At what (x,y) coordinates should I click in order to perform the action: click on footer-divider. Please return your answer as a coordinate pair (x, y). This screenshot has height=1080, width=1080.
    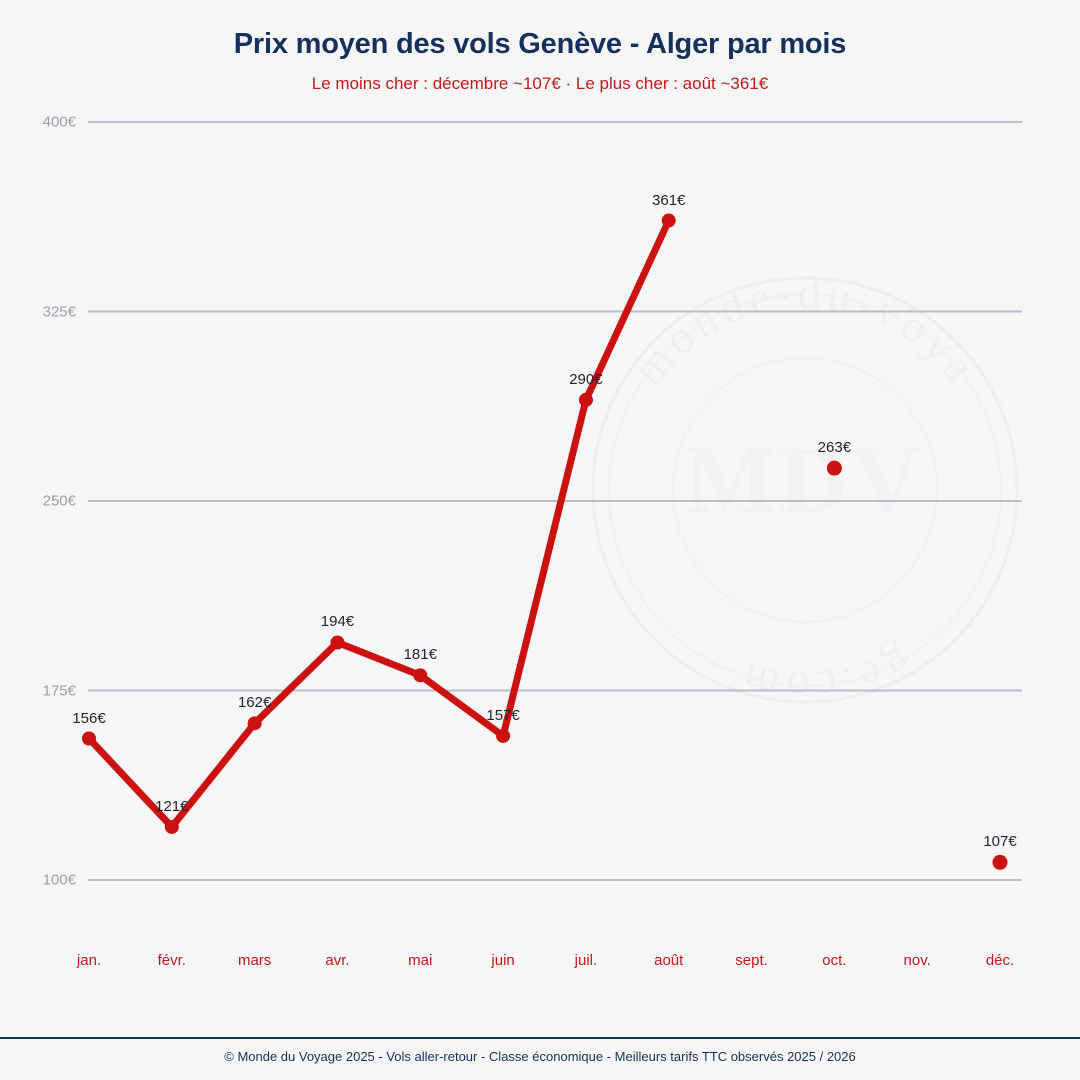
    Looking at the image, I should click on (540, 1038).